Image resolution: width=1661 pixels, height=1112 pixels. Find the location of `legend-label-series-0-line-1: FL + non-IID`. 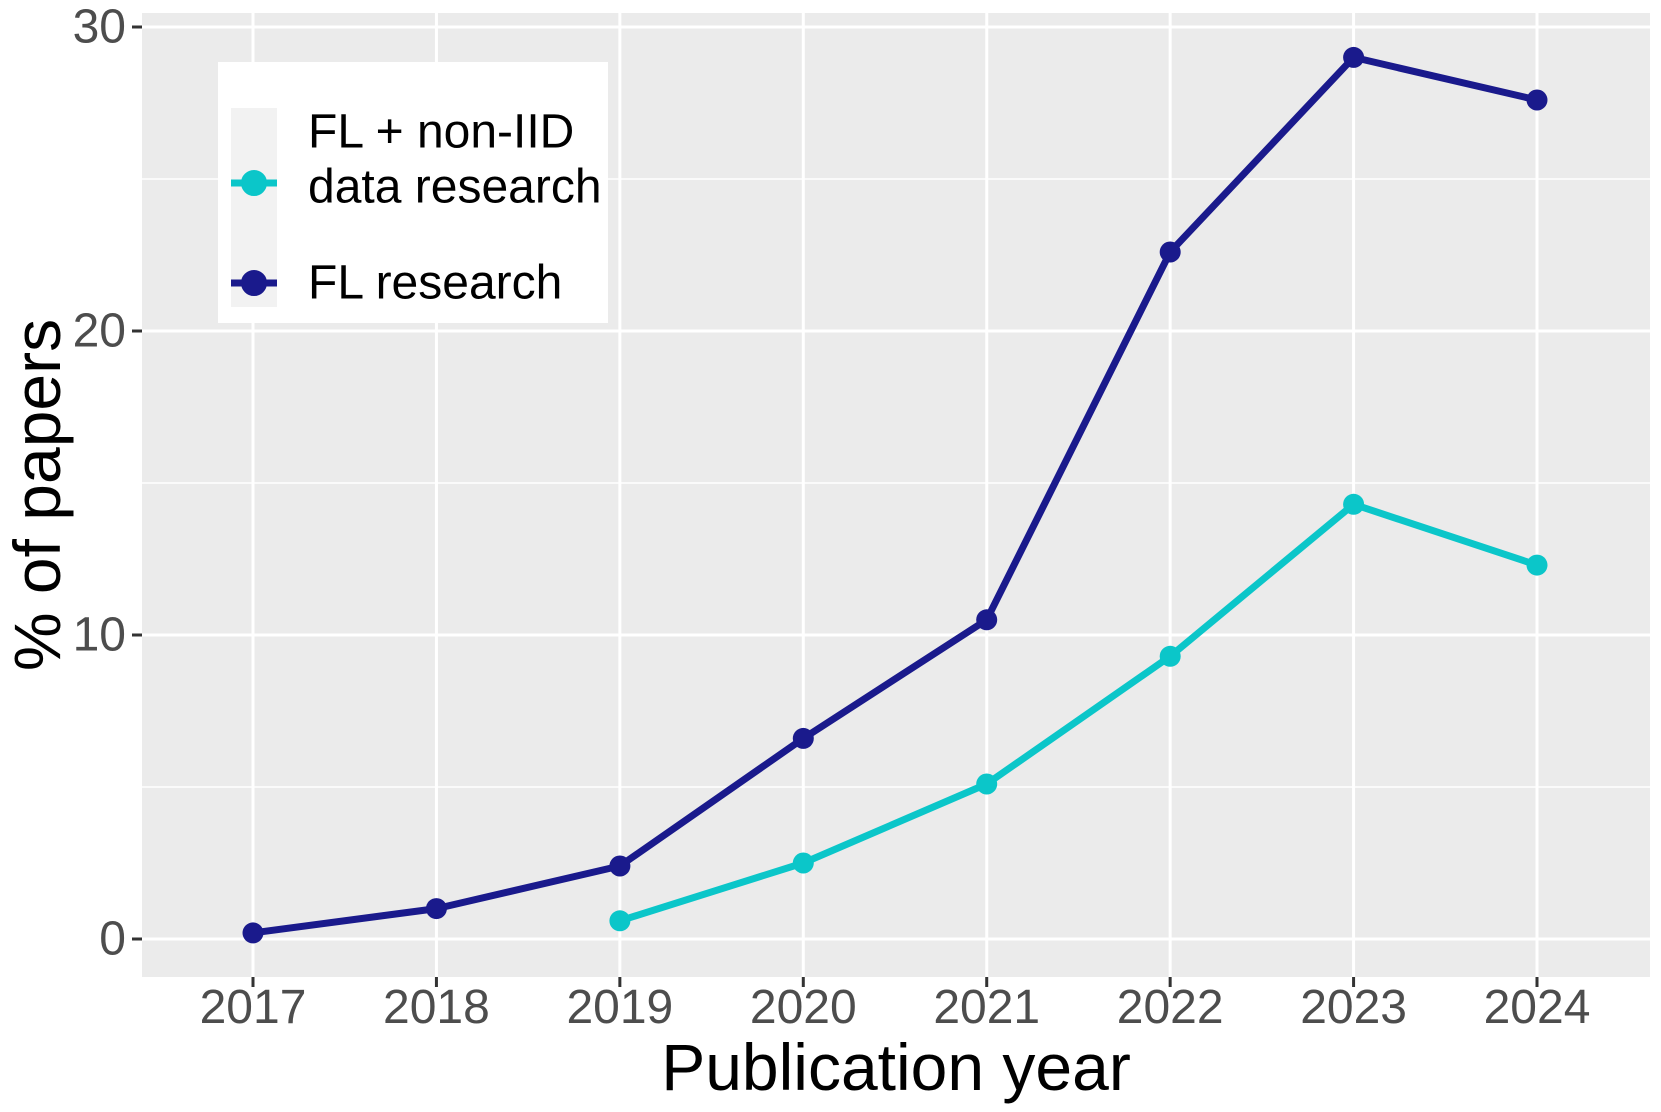

legend-label-series-0-line-1: FL + non-IID is located at coordinates (441, 132).